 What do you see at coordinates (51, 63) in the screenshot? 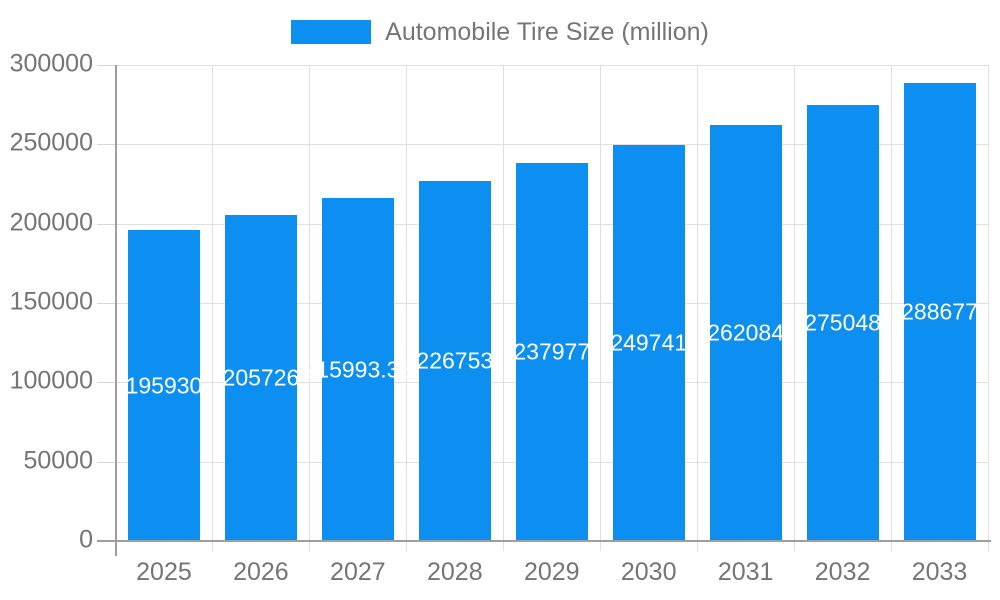
I see `y-axis-tick-label: 300000` at bounding box center [51, 63].